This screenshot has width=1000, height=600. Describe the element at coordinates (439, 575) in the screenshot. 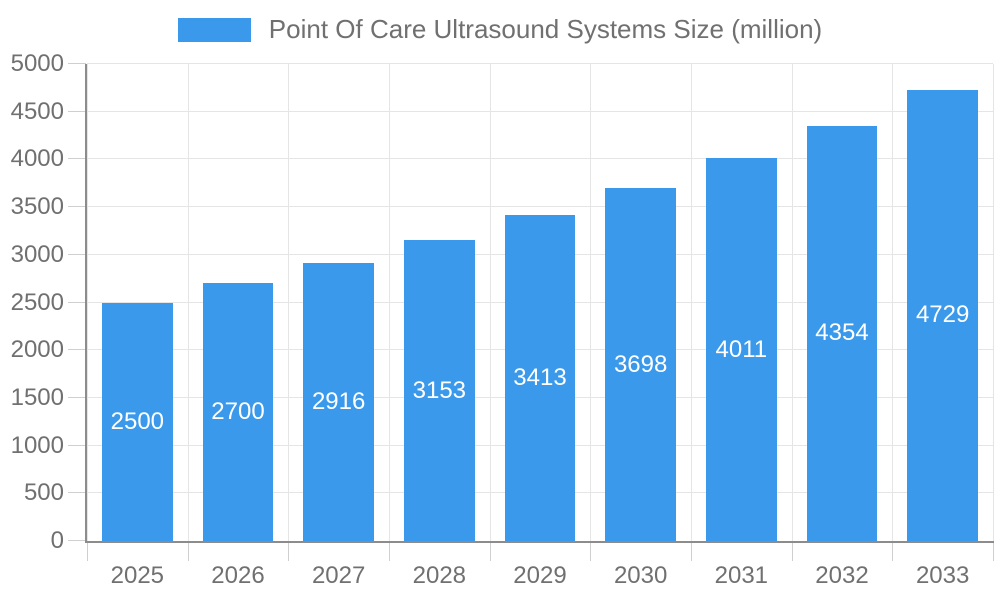

I see `x-axis-label-2028: 2028` at that location.